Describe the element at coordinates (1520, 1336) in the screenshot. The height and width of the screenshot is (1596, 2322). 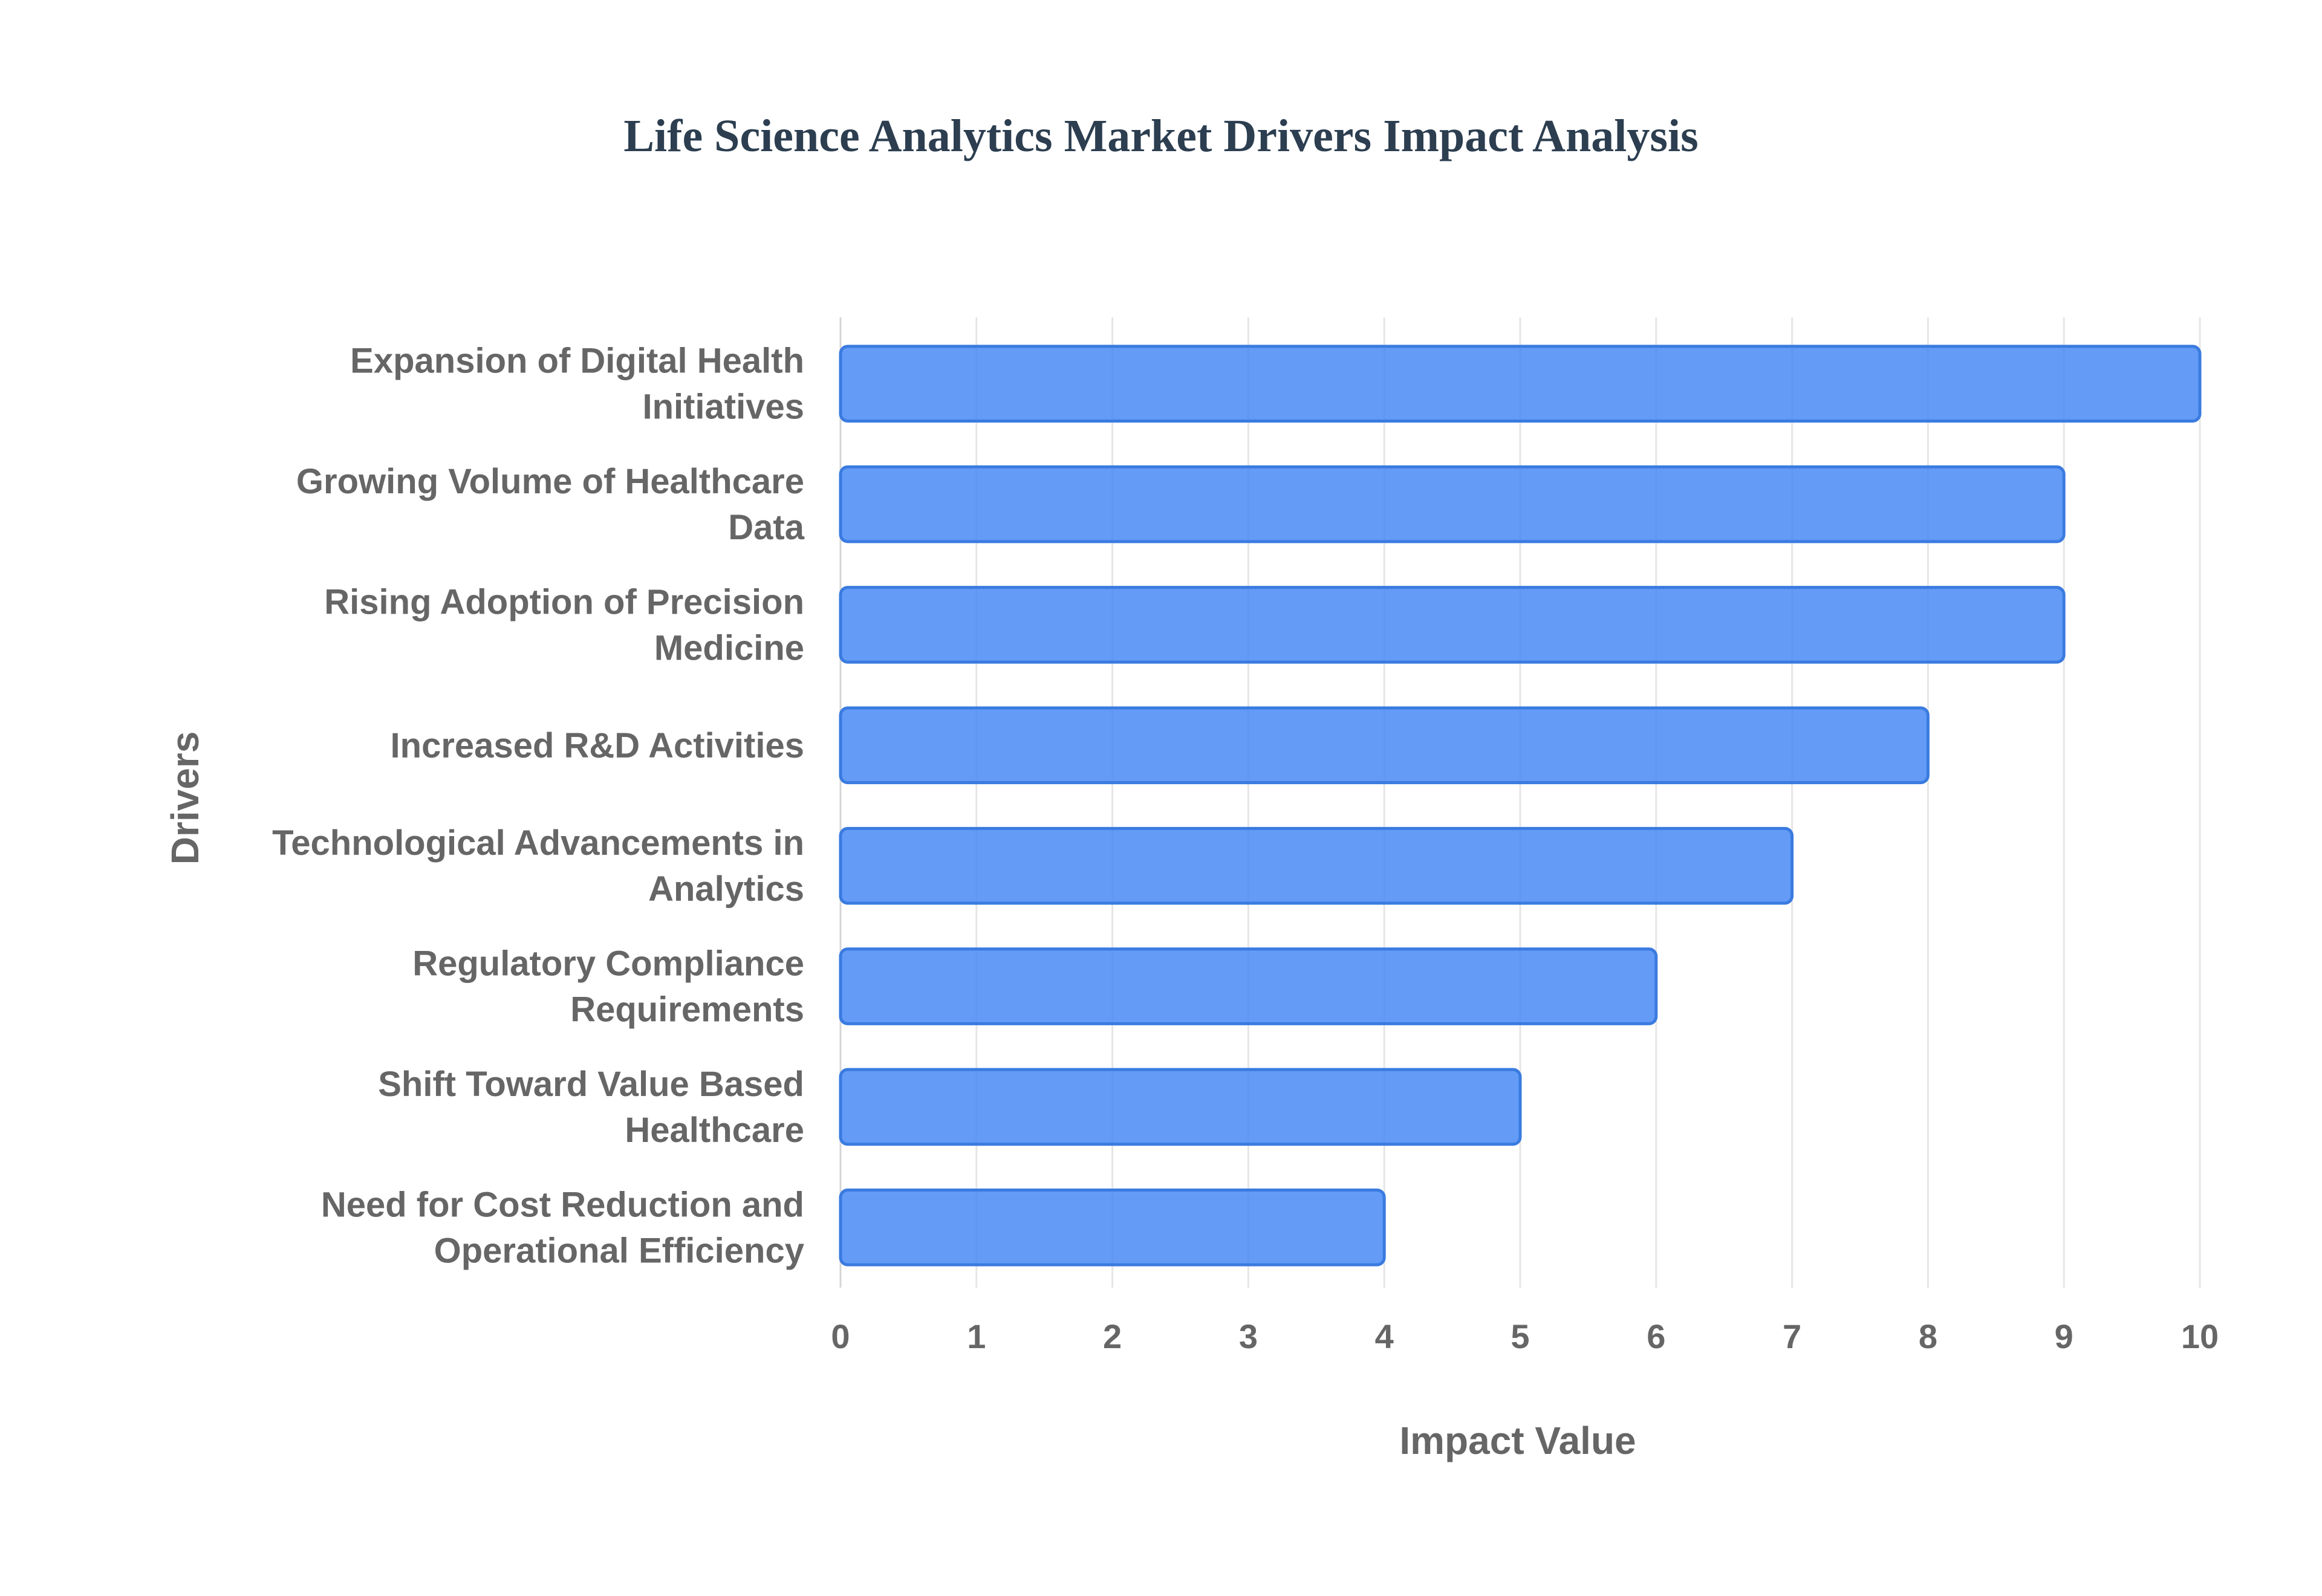
I see `x-tick-label: 5` at that location.